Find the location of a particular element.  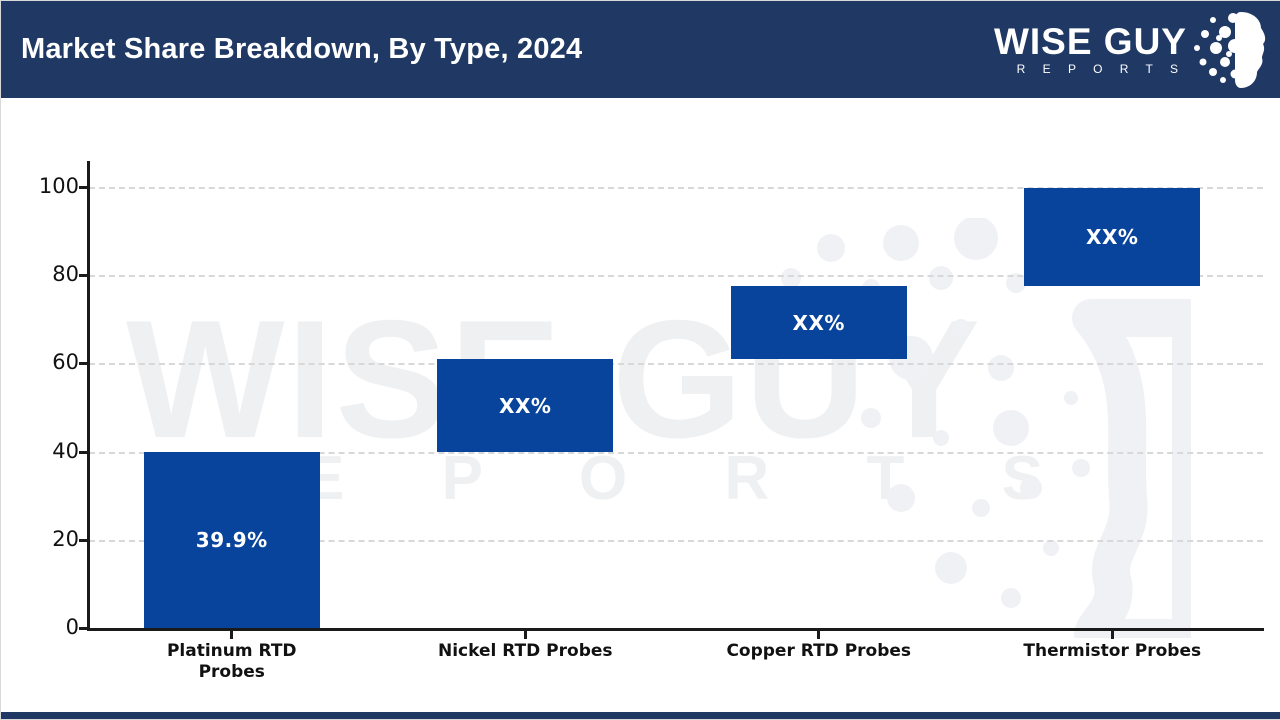

y-tick-label: 40 is located at coordinates (65, 450).